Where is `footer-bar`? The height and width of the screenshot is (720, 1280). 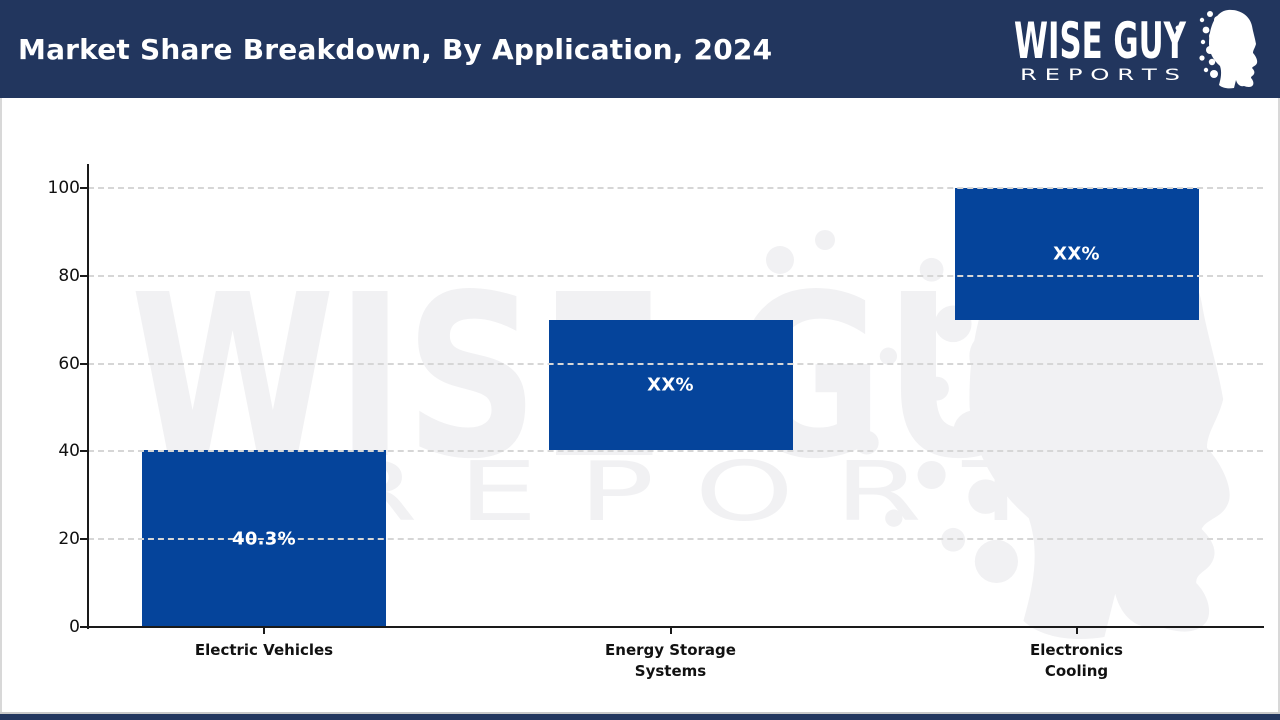 footer-bar is located at coordinates (640, 717).